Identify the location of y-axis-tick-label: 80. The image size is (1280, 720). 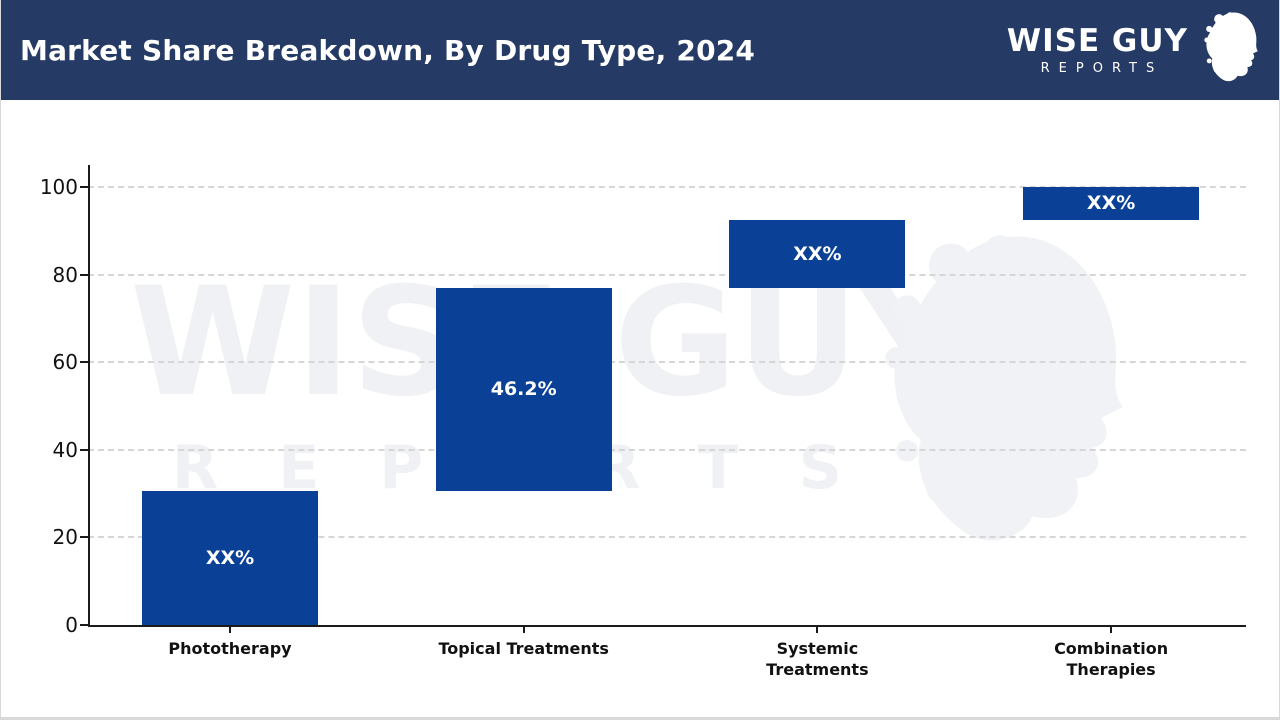
(65, 274).